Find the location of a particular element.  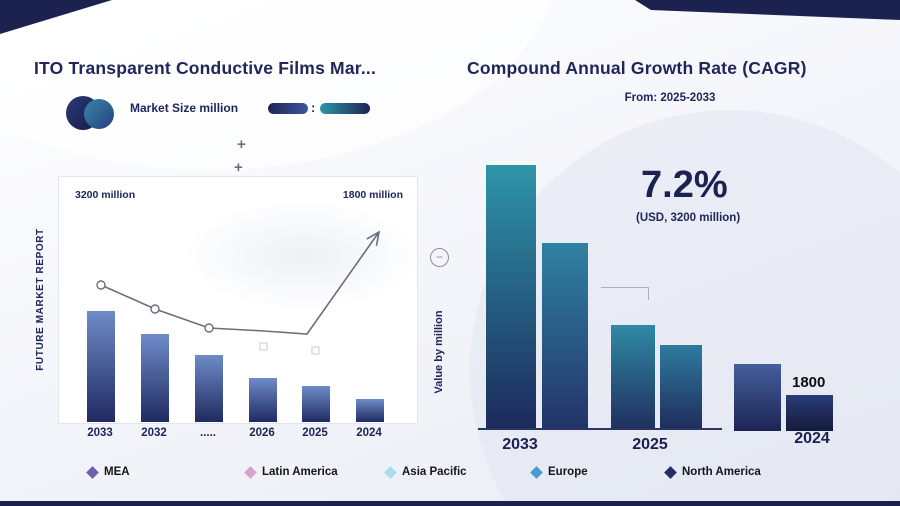

plus-deco-1: + is located at coordinates (241, 144).